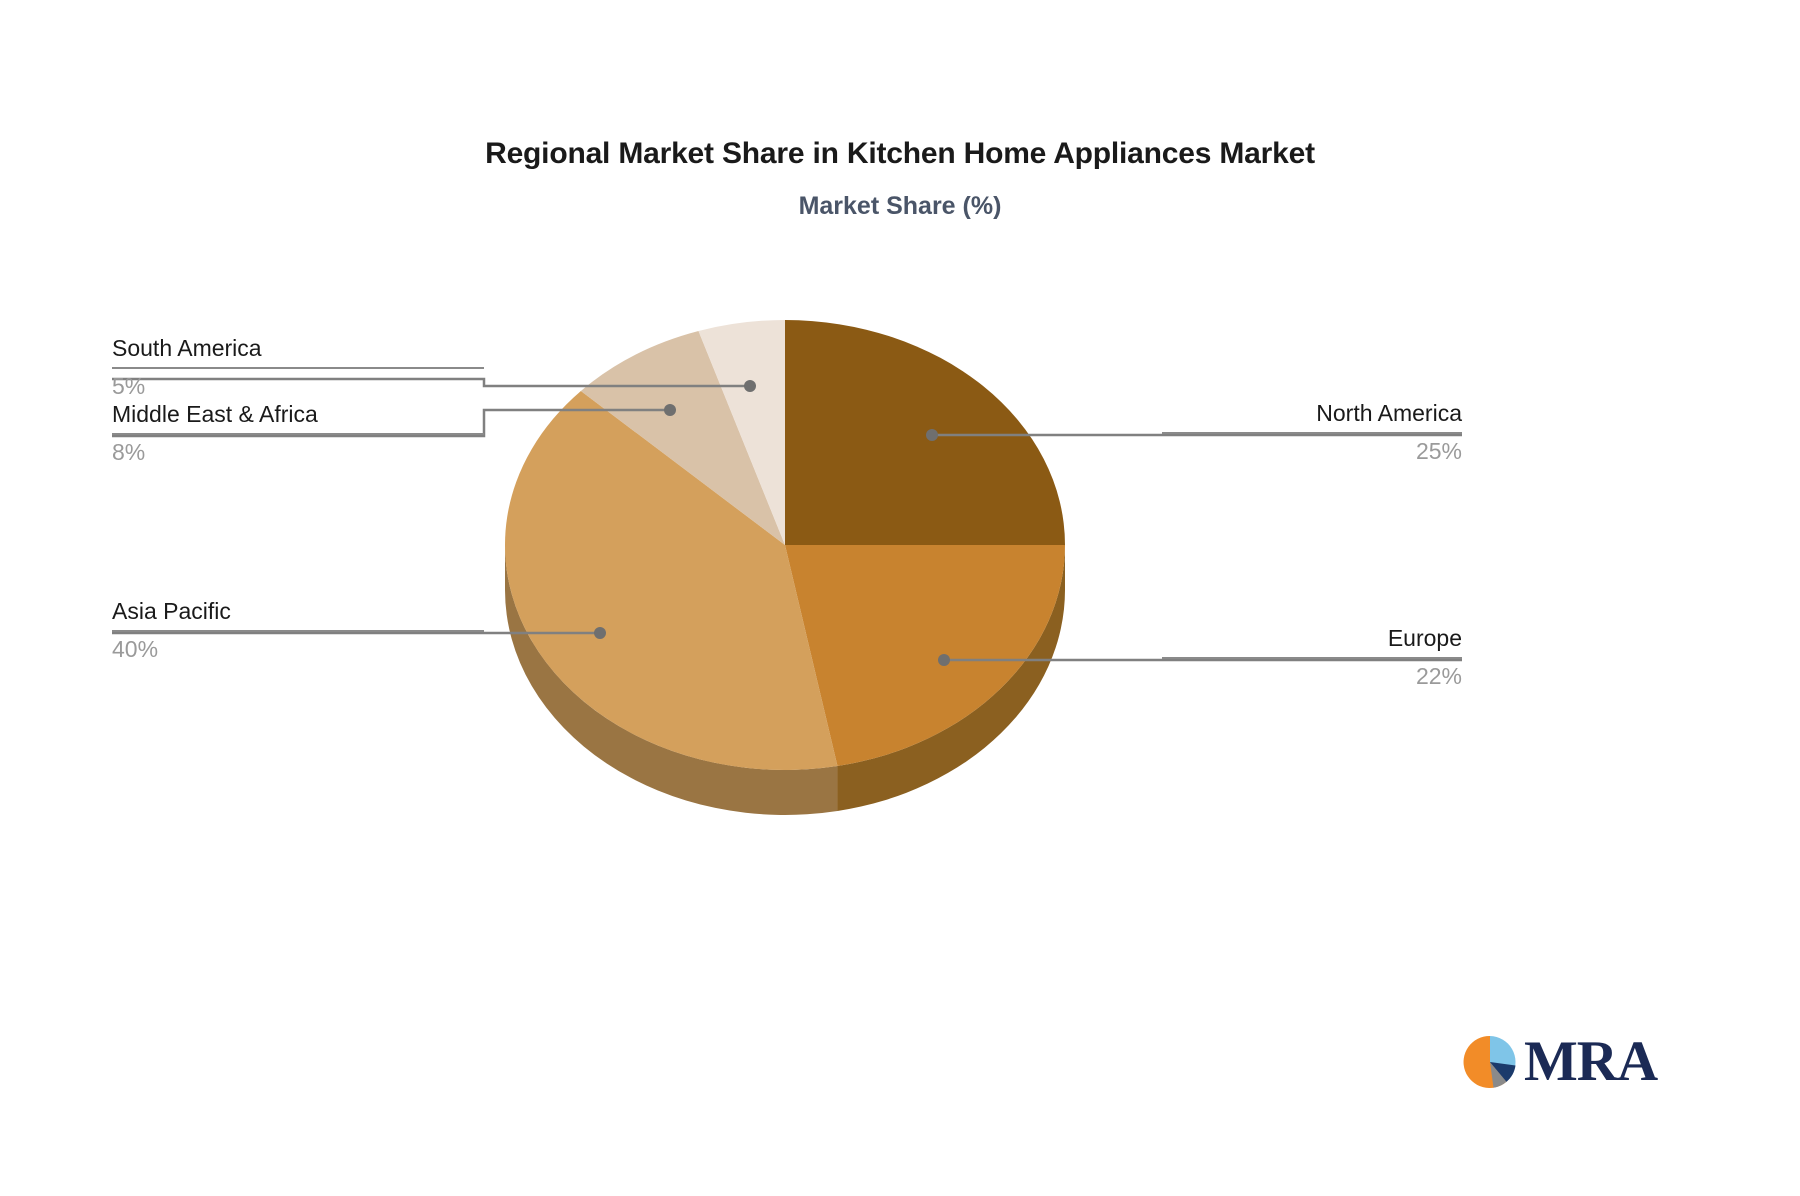 This screenshot has width=1800, height=1196. Describe the element at coordinates (215, 414) in the screenshot. I see `label-name-middle-east-africa: Middle East & Africa` at that location.